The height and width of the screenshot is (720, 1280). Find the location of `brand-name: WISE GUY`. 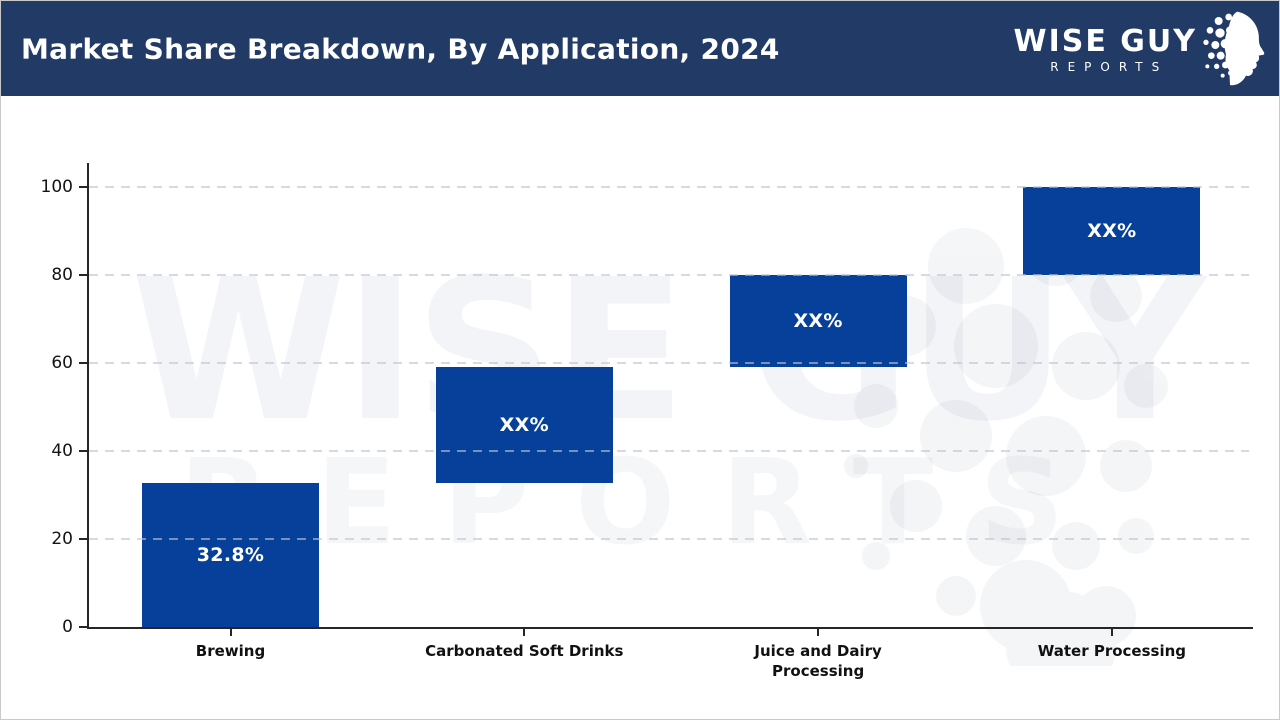

brand-name: WISE GUY is located at coordinates (1105, 41).